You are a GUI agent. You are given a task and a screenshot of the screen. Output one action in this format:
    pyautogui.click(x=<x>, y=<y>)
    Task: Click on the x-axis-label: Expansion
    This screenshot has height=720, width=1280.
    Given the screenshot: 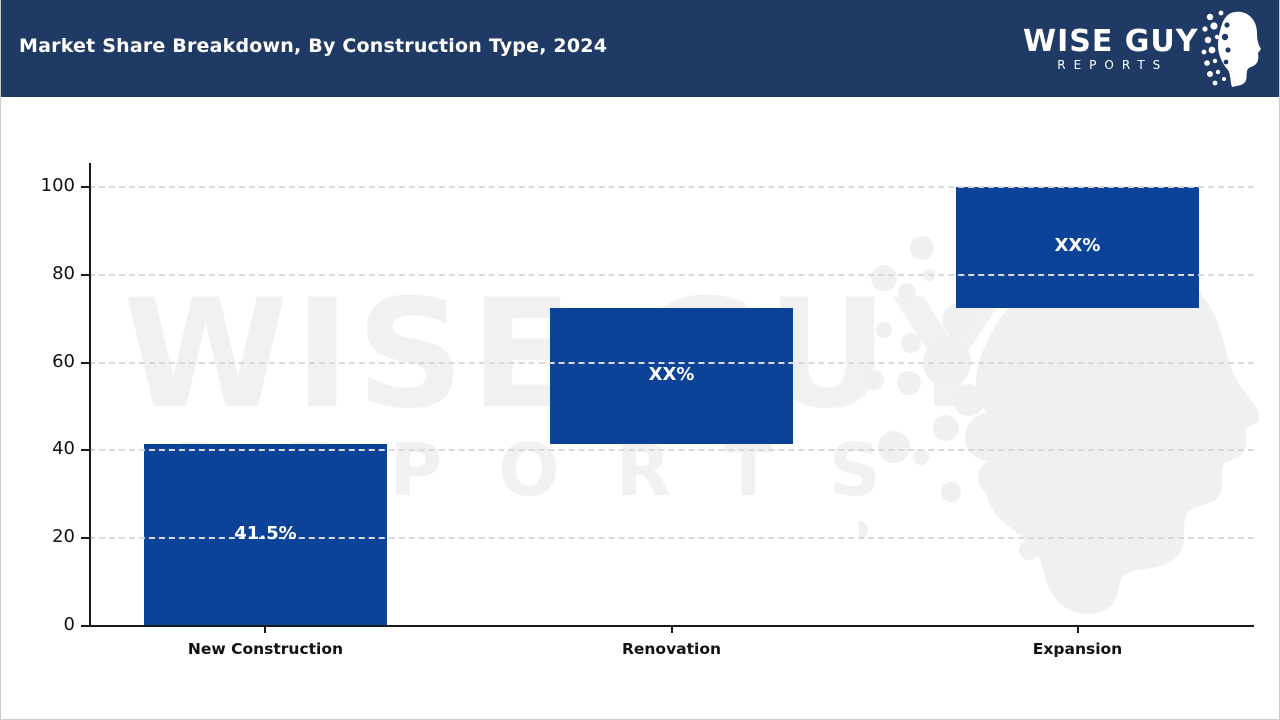 What is the action you would take?
    pyautogui.click(x=1077, y=649)
    